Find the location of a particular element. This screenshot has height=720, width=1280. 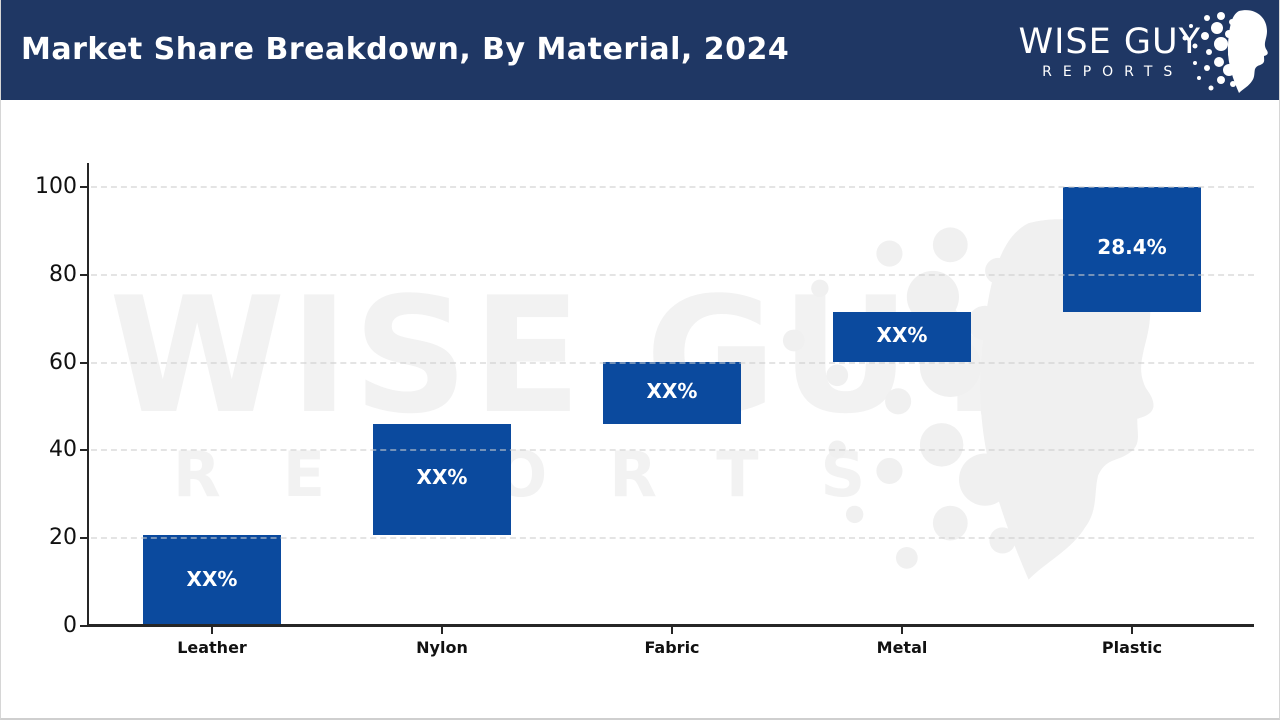

bar-leather is located at coordinates (212, 580).